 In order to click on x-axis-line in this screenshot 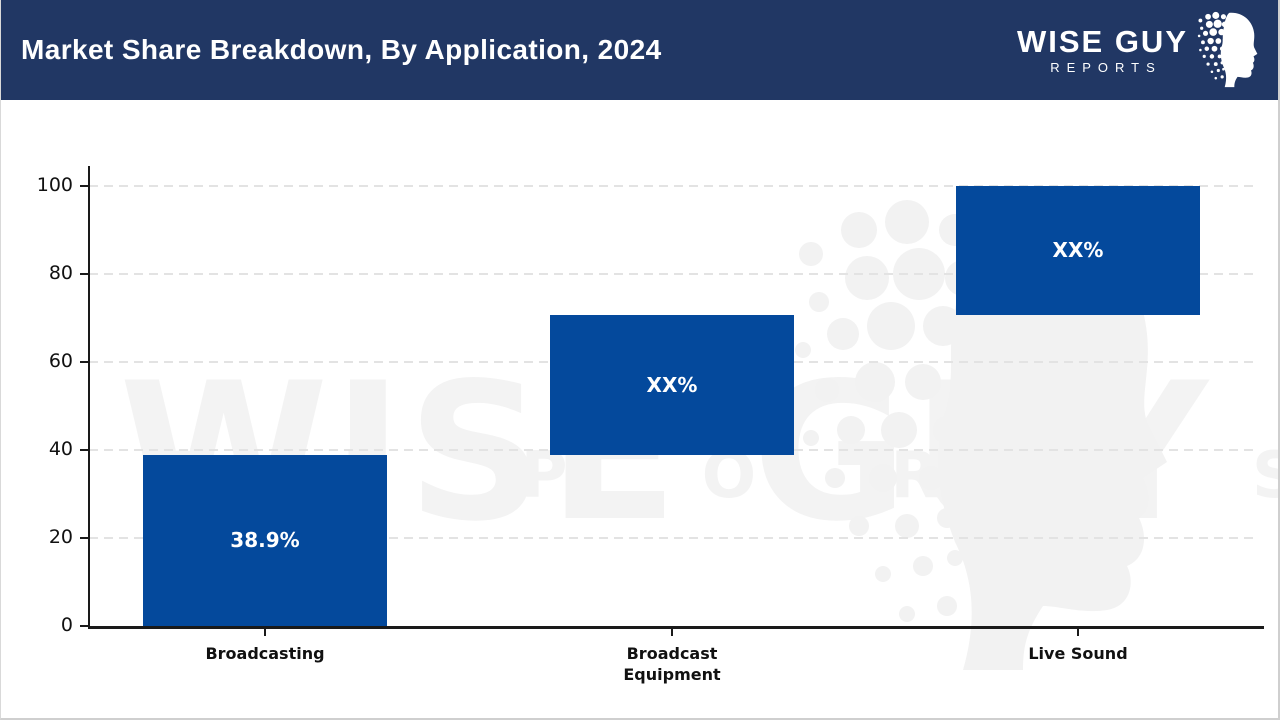, I will do `click(676, 627)`.